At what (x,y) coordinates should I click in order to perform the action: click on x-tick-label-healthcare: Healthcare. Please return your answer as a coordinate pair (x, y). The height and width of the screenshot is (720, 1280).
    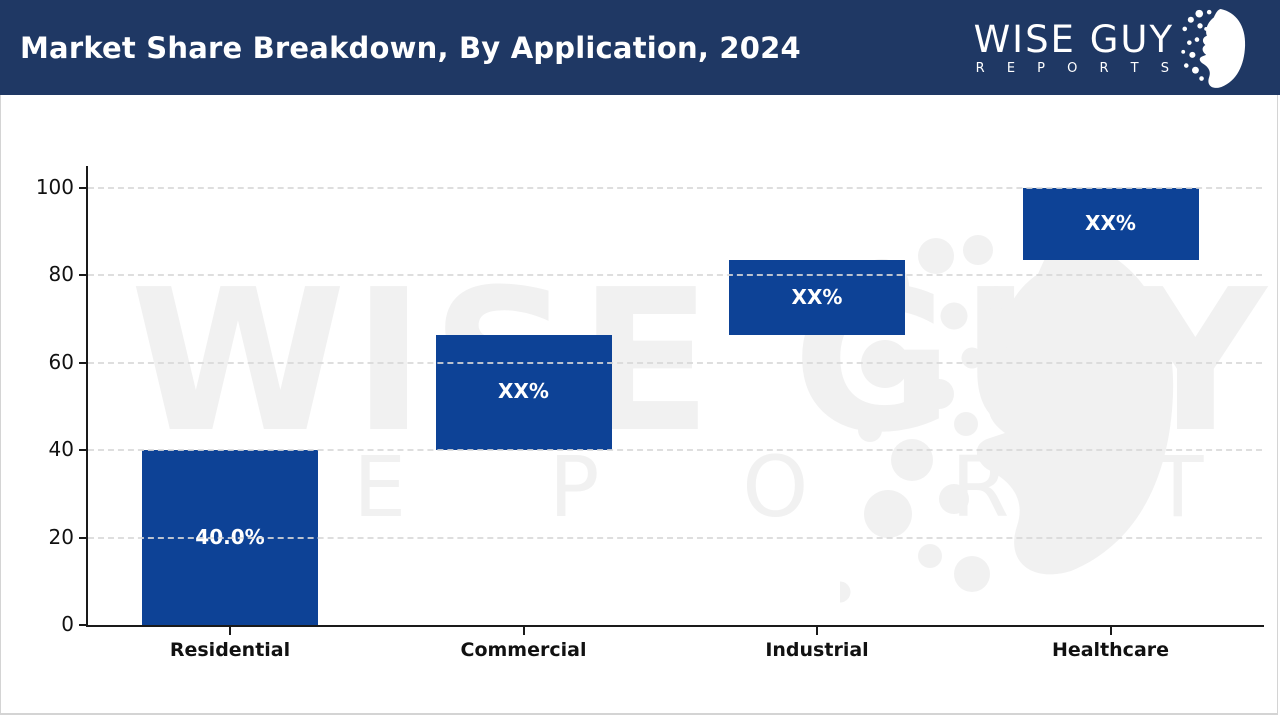
    Looking at the image, I should click on (1110, 650).